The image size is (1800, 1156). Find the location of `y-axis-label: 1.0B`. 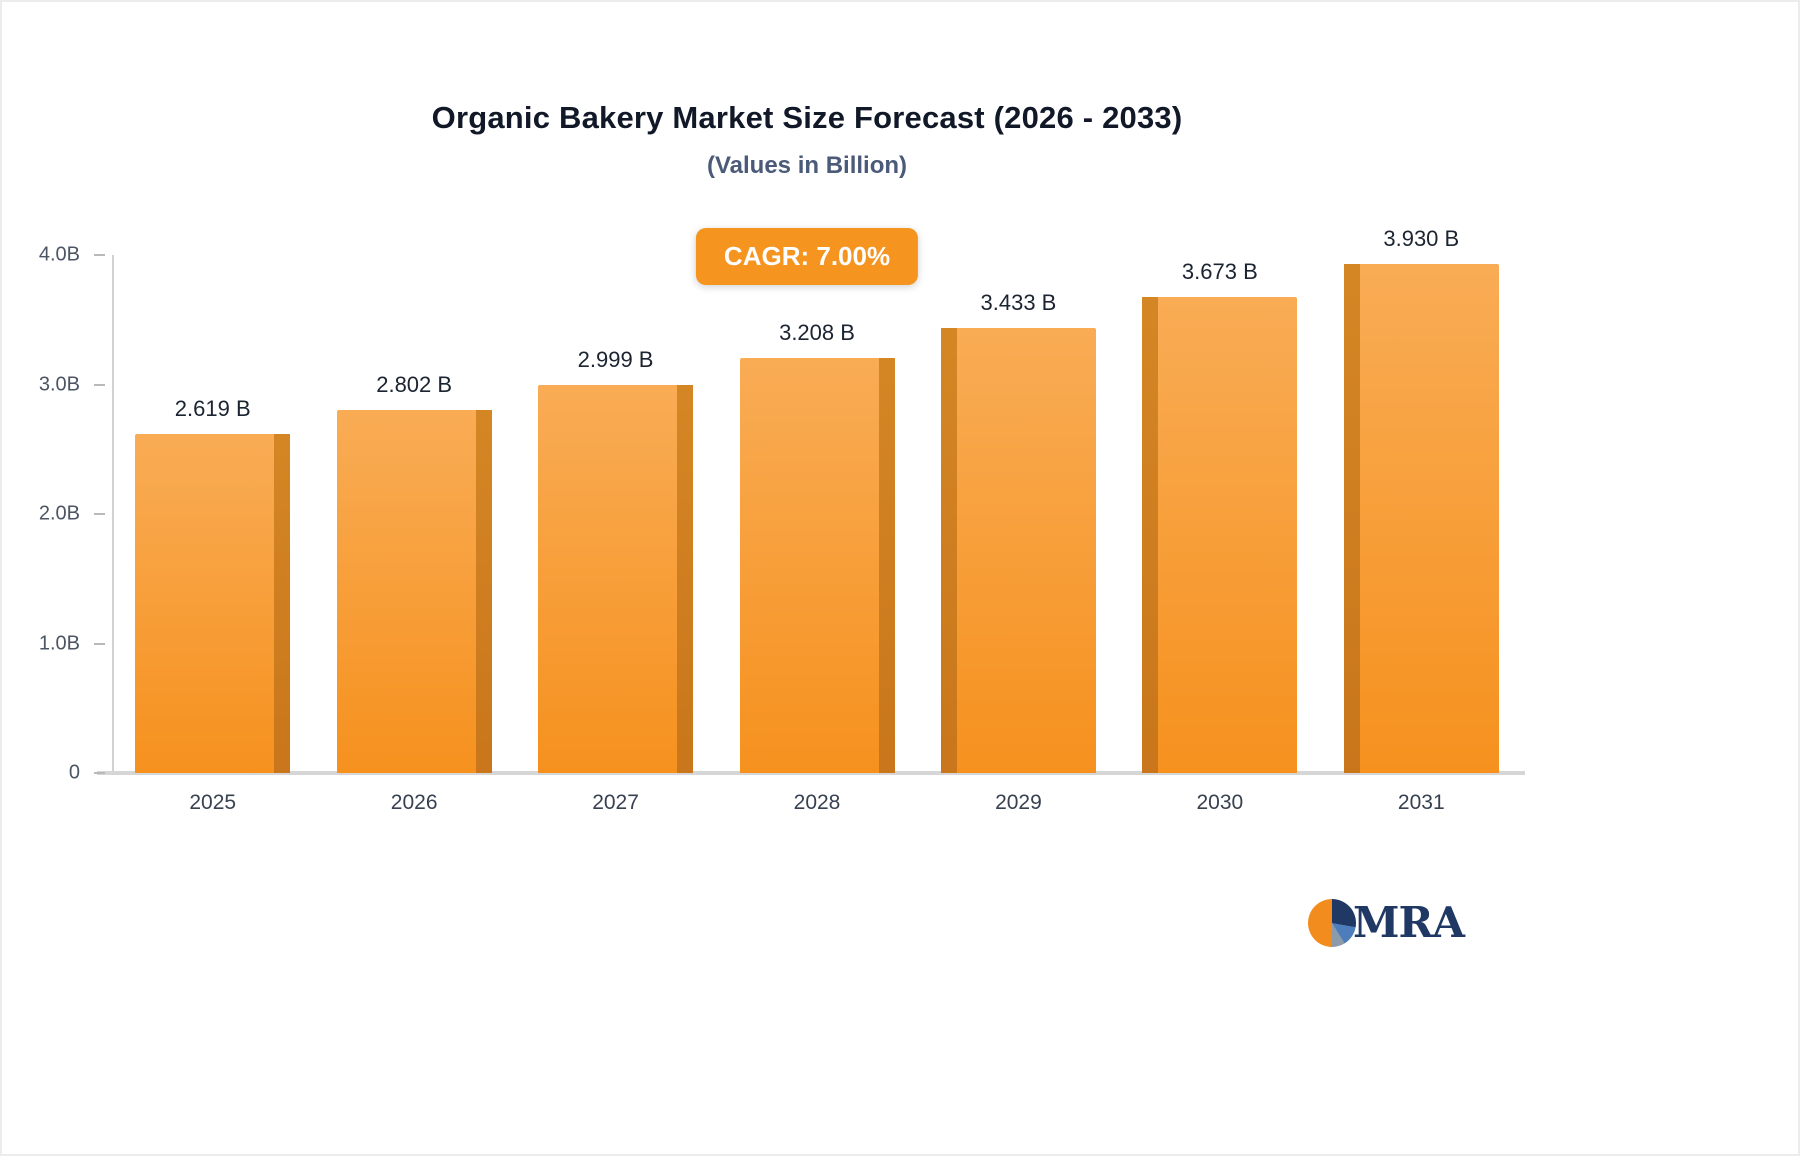

y-axis-label: 1.0B is located at coordinates (59, 643).